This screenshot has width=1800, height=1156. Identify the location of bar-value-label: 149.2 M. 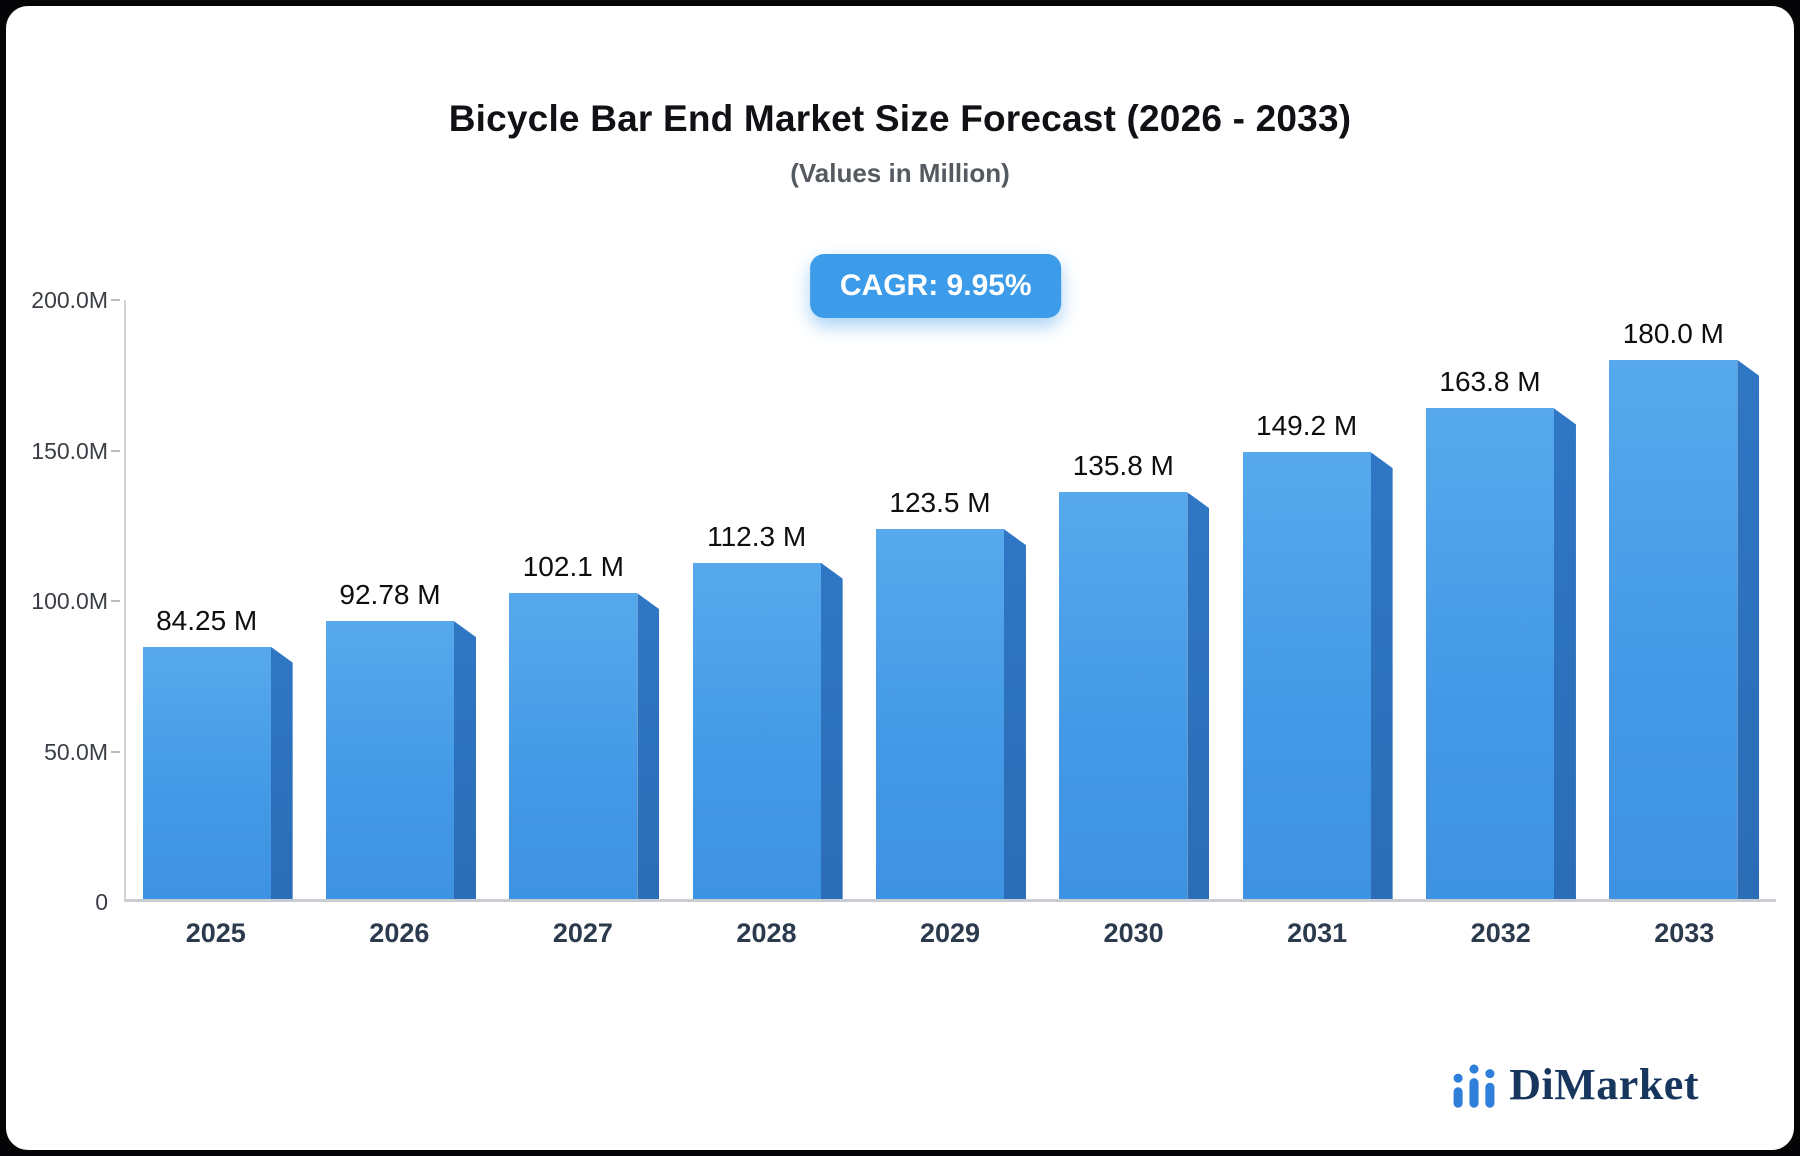
(1307, 426).